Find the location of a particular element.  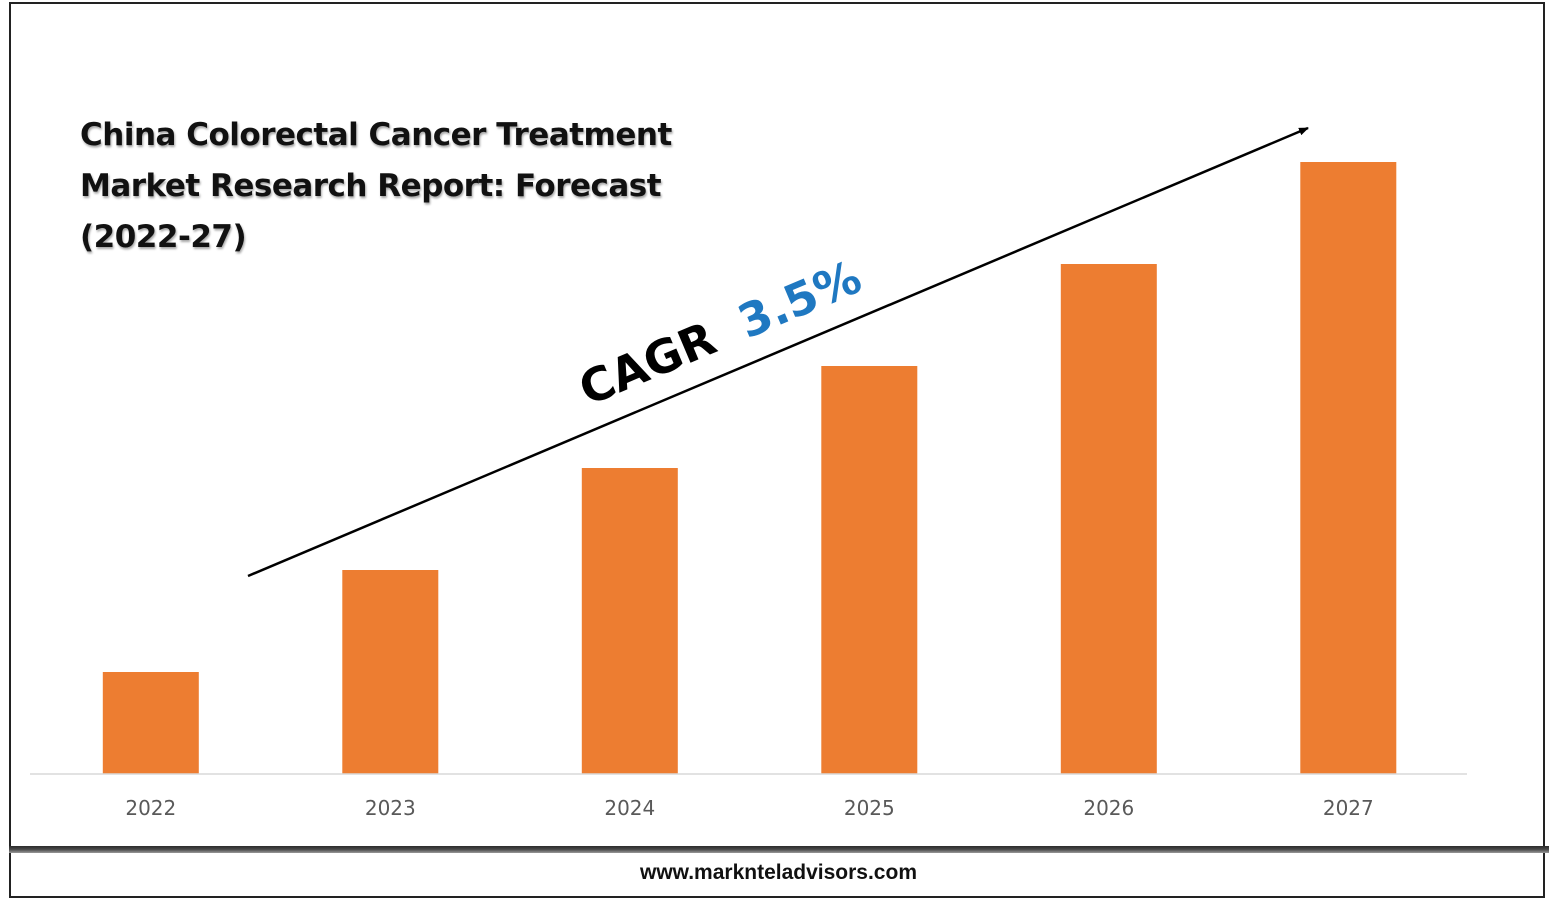

footer-divider is located at coordinates (779, 849).